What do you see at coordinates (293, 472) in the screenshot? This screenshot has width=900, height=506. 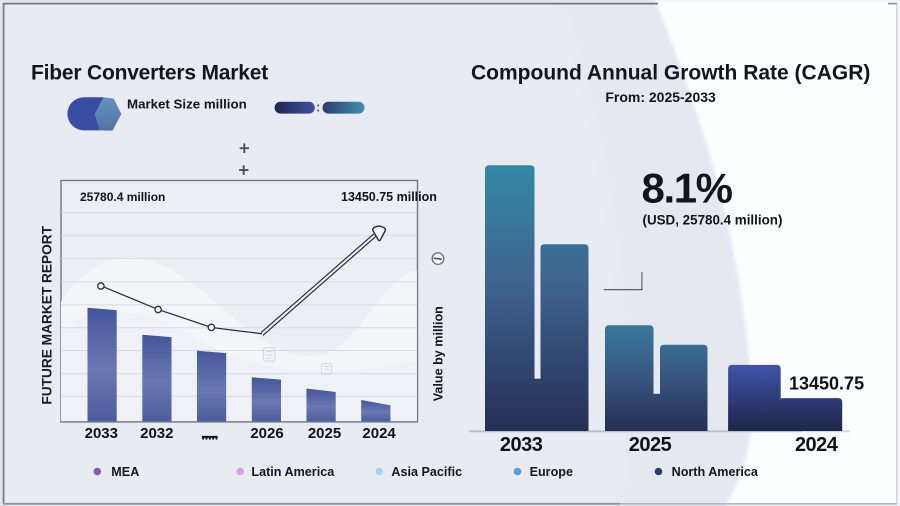 I see `svg-text: Latin America` at bounding box center [293, 472].